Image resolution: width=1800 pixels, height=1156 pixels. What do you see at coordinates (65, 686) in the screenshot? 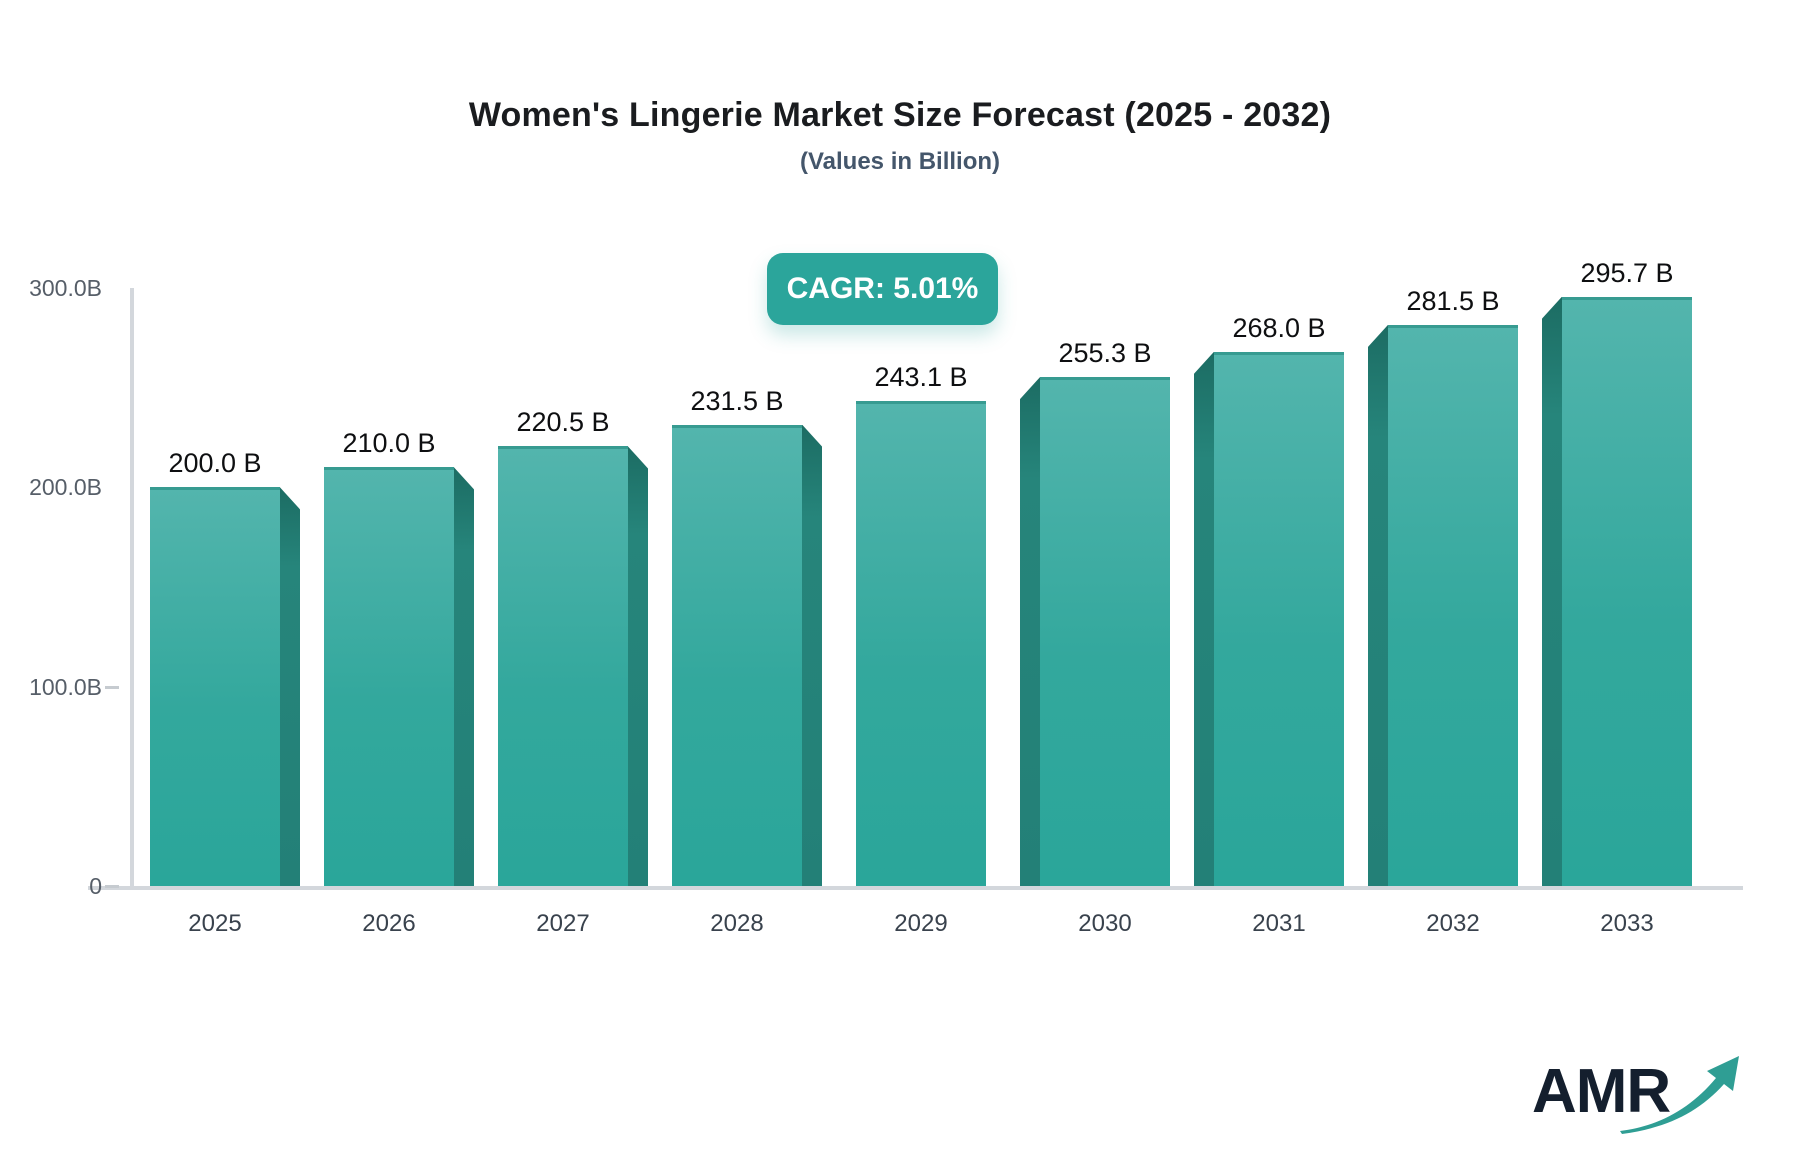
I see `y-axis-label: 100.0B` at bounding box center [65, 686].